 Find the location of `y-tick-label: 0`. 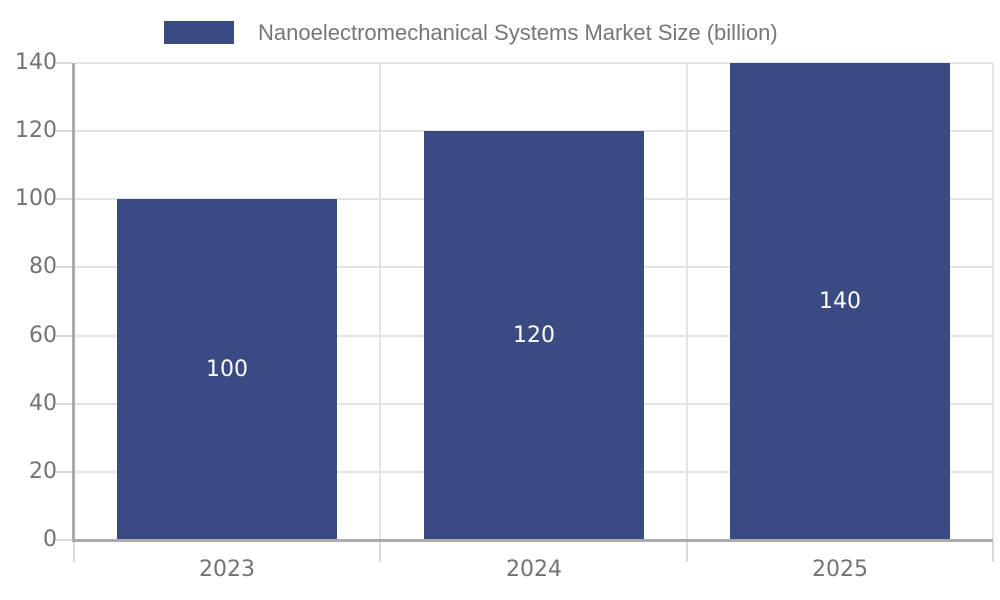

y-tick-label: 0 is located at coordinates (50, 539).